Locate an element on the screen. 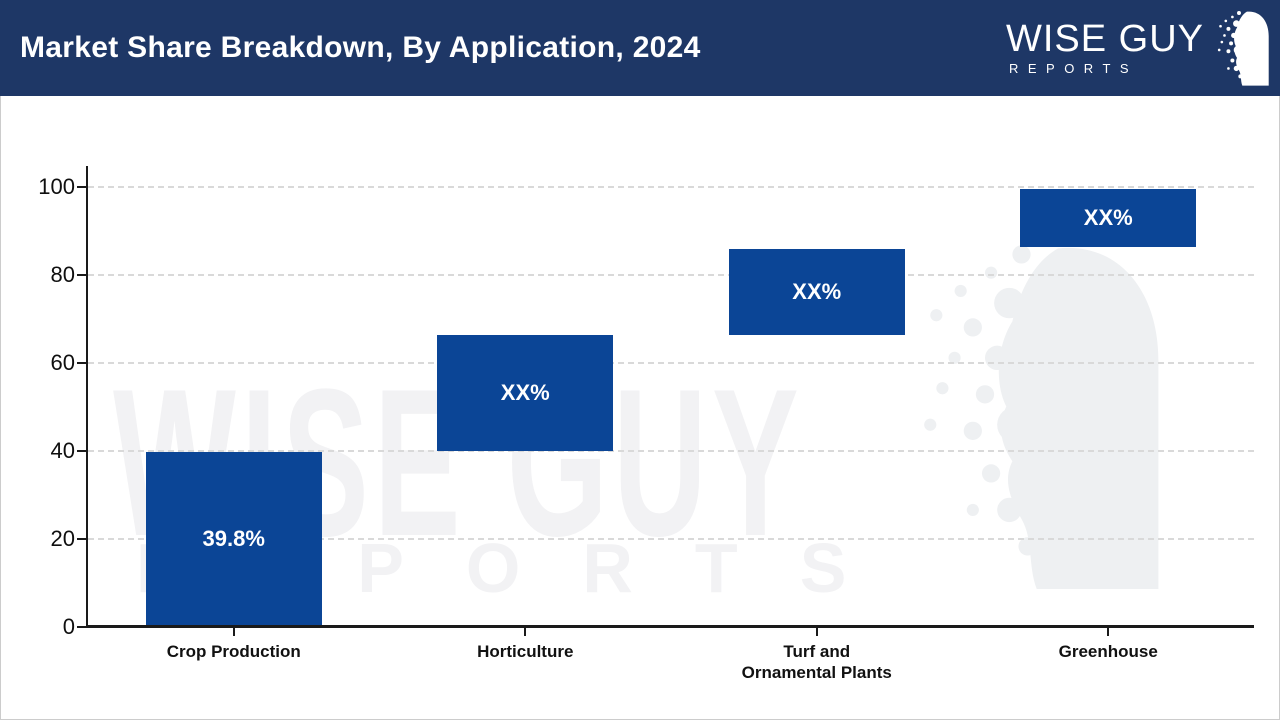 The height and width of the screenshot is (720, 1280). x-tick-label-horticulture: Horticulture is located at coordinates (525, 651).